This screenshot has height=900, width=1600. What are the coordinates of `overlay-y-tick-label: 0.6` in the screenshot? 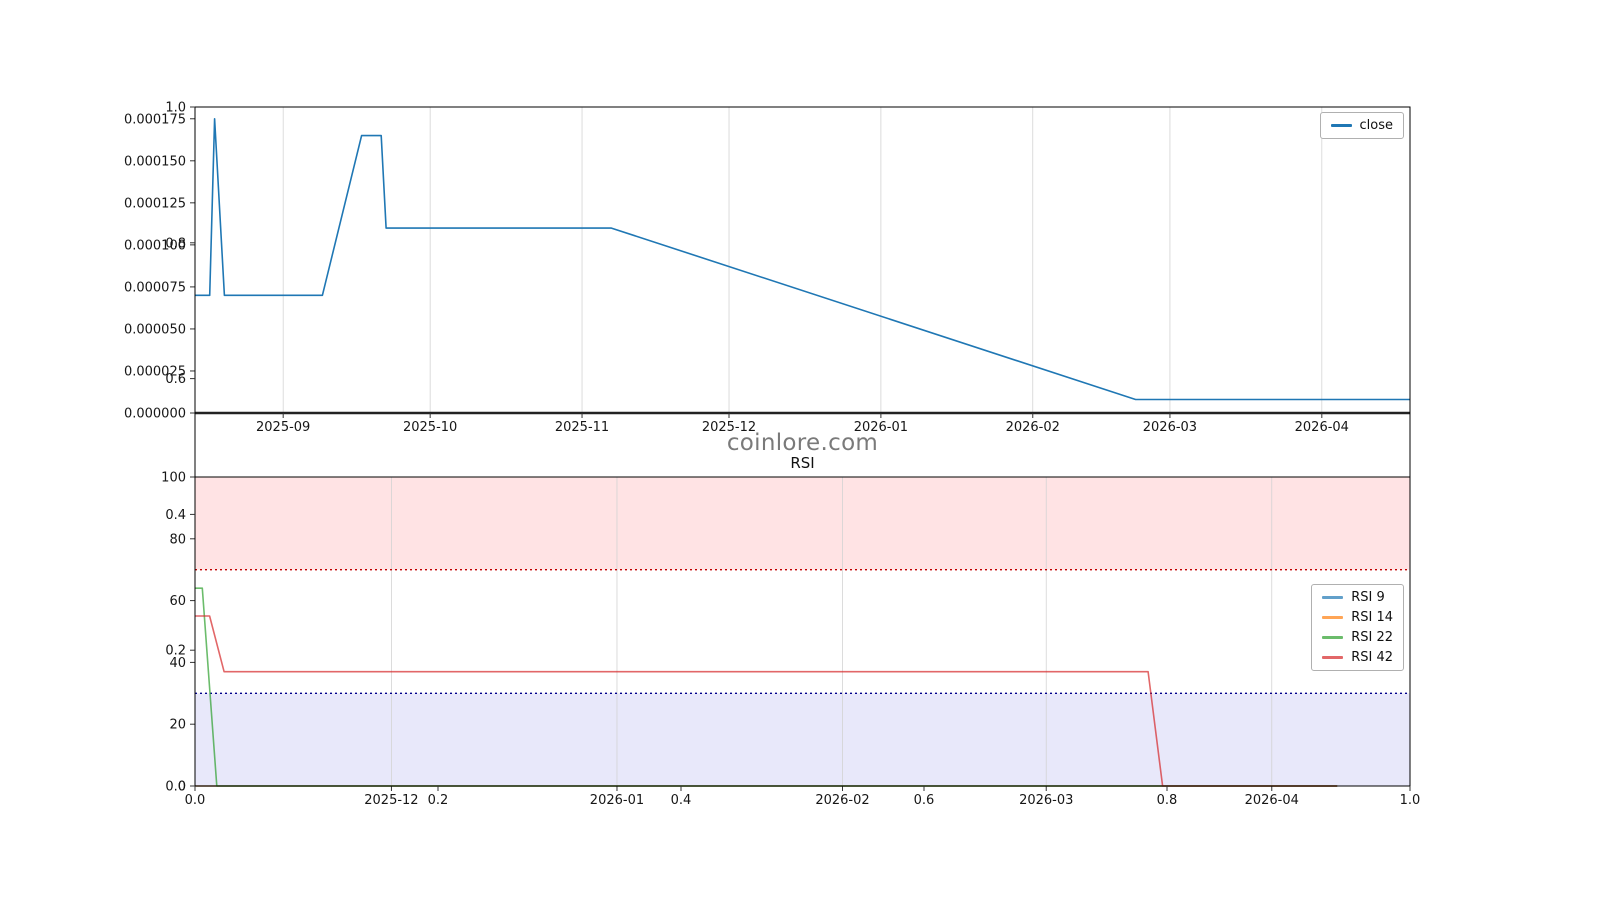 It's located at (175, 379).